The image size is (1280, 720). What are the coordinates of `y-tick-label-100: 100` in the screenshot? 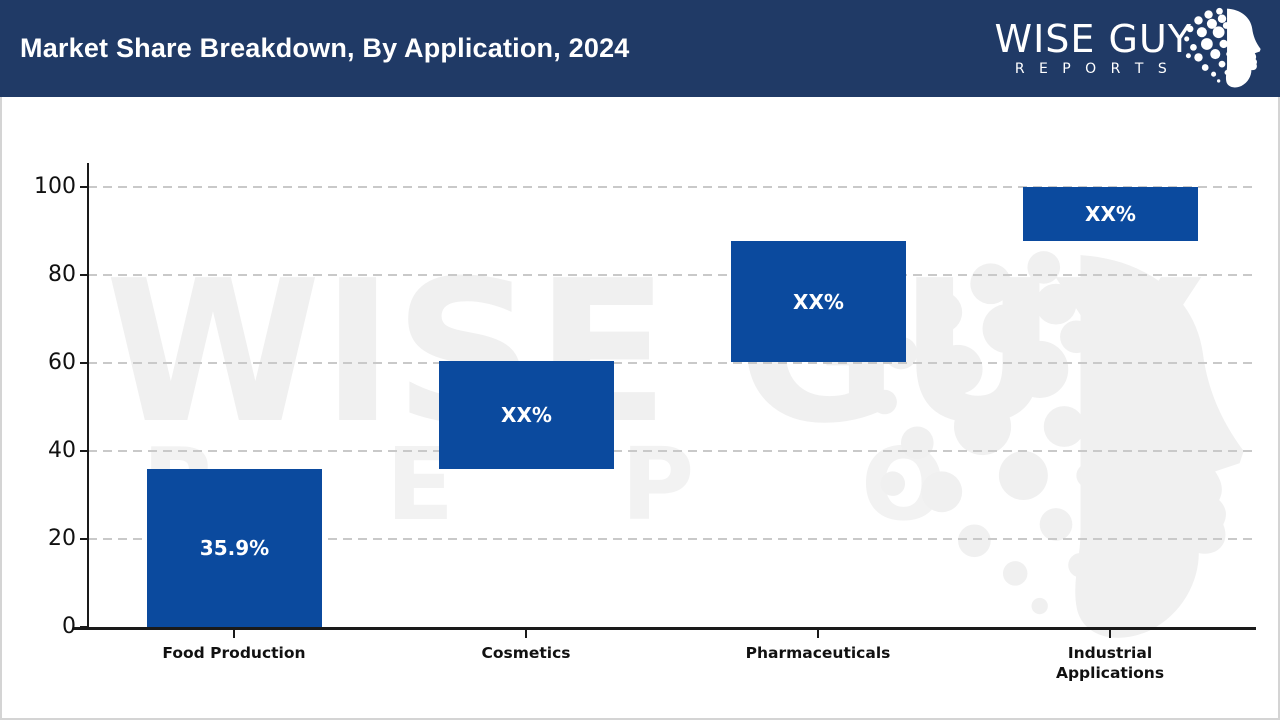 It's located at (55, 186).